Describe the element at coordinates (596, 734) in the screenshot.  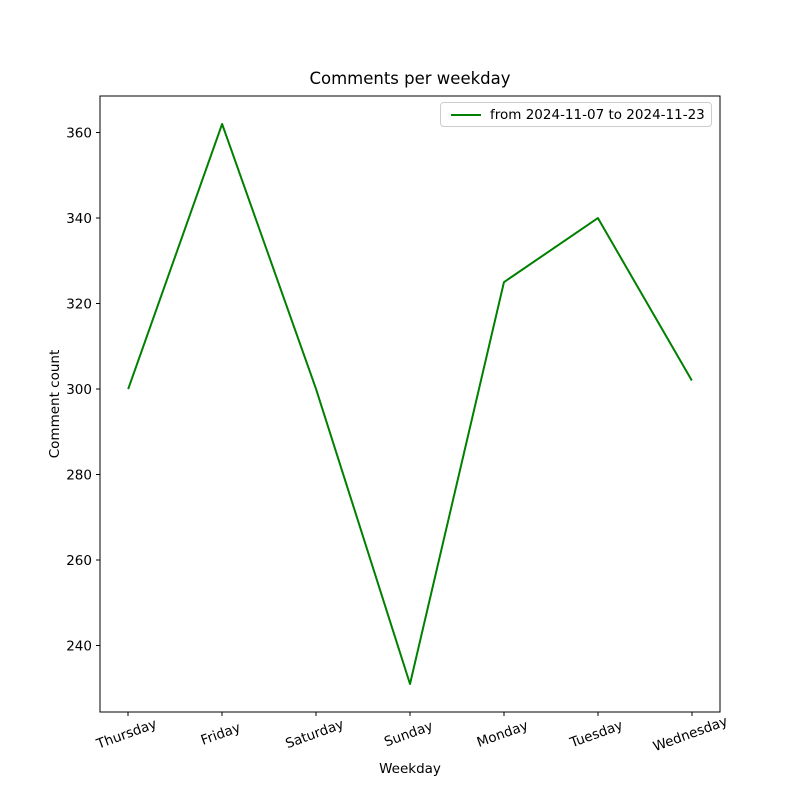
I see `x-tick-label: Tuesday` at that location.